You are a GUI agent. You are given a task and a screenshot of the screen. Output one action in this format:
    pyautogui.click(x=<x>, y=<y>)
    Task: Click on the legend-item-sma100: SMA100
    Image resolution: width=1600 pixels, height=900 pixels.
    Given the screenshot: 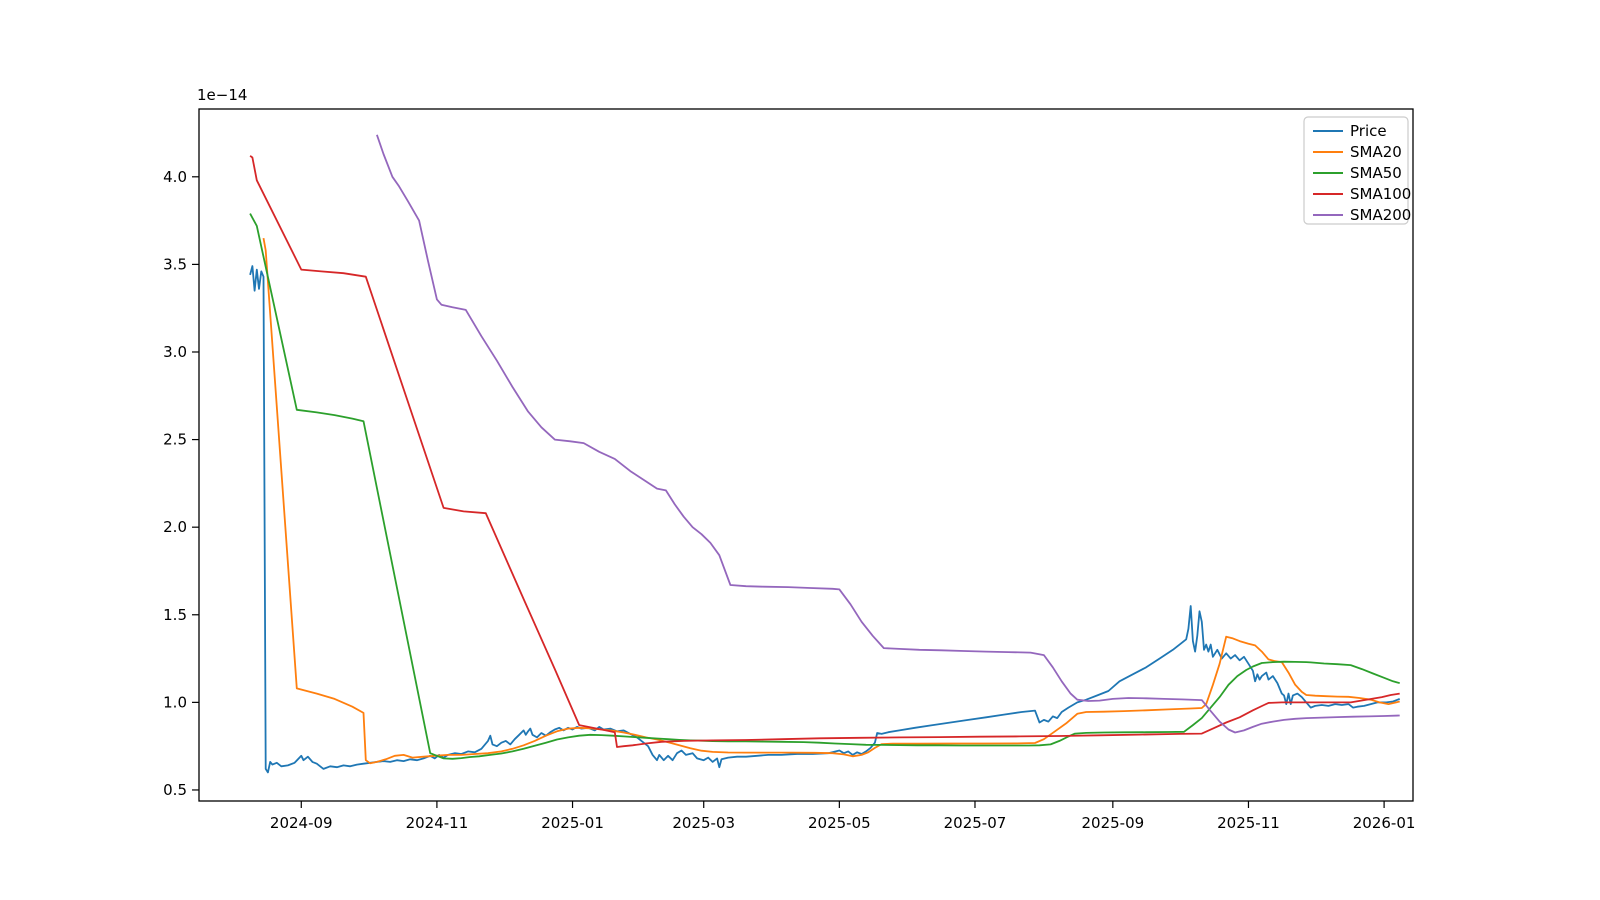 What is the action you would take?
    pyautogui.click(x=1362, y=194)
    